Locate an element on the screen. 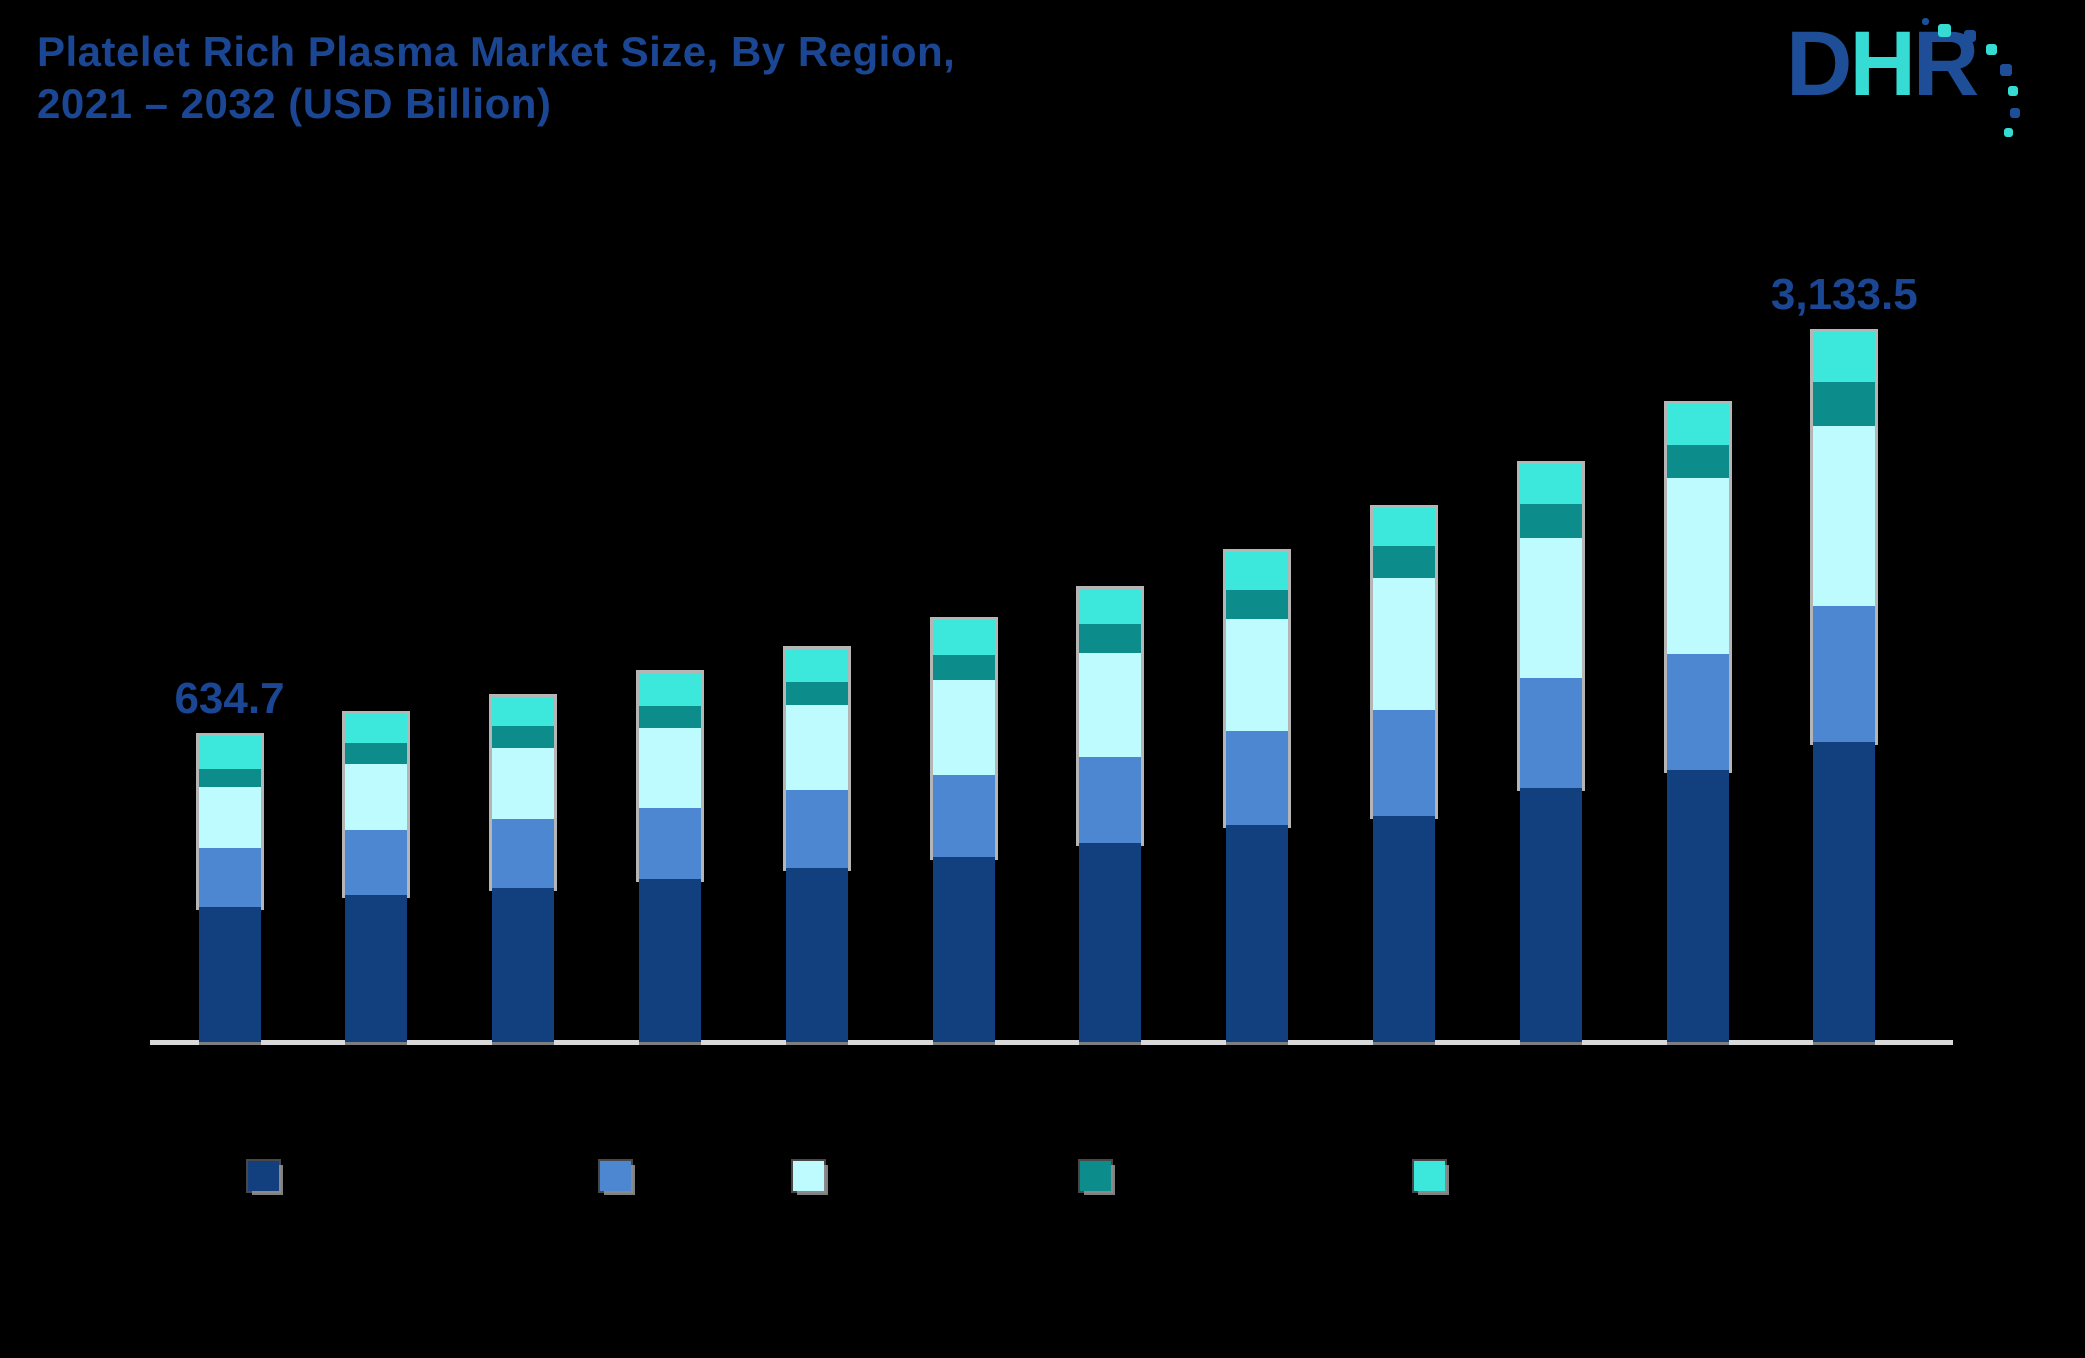  segment-middle-east-africa-2032 is located at coordinates (1844, 357).